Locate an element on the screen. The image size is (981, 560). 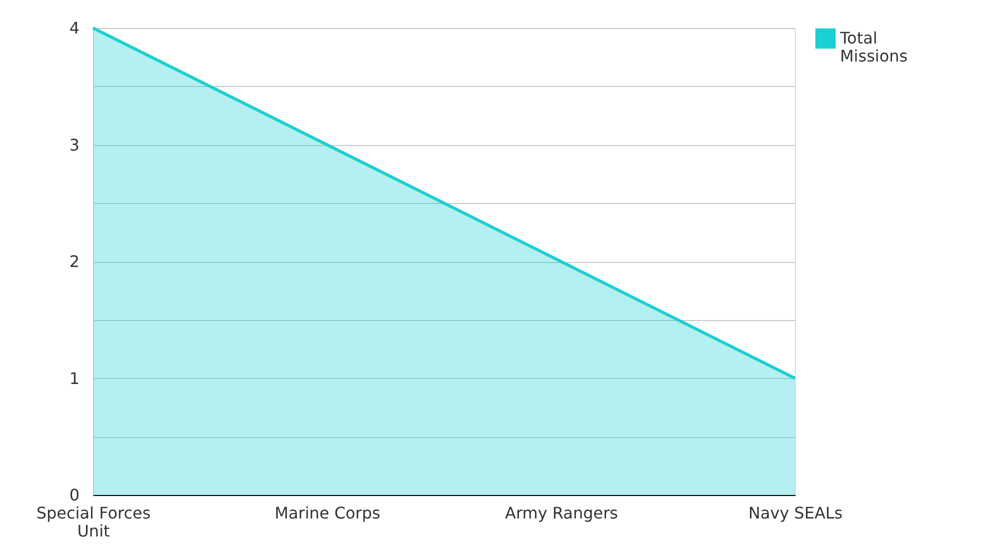
y-tick-label: 1 is located at coordinates (74, 378).